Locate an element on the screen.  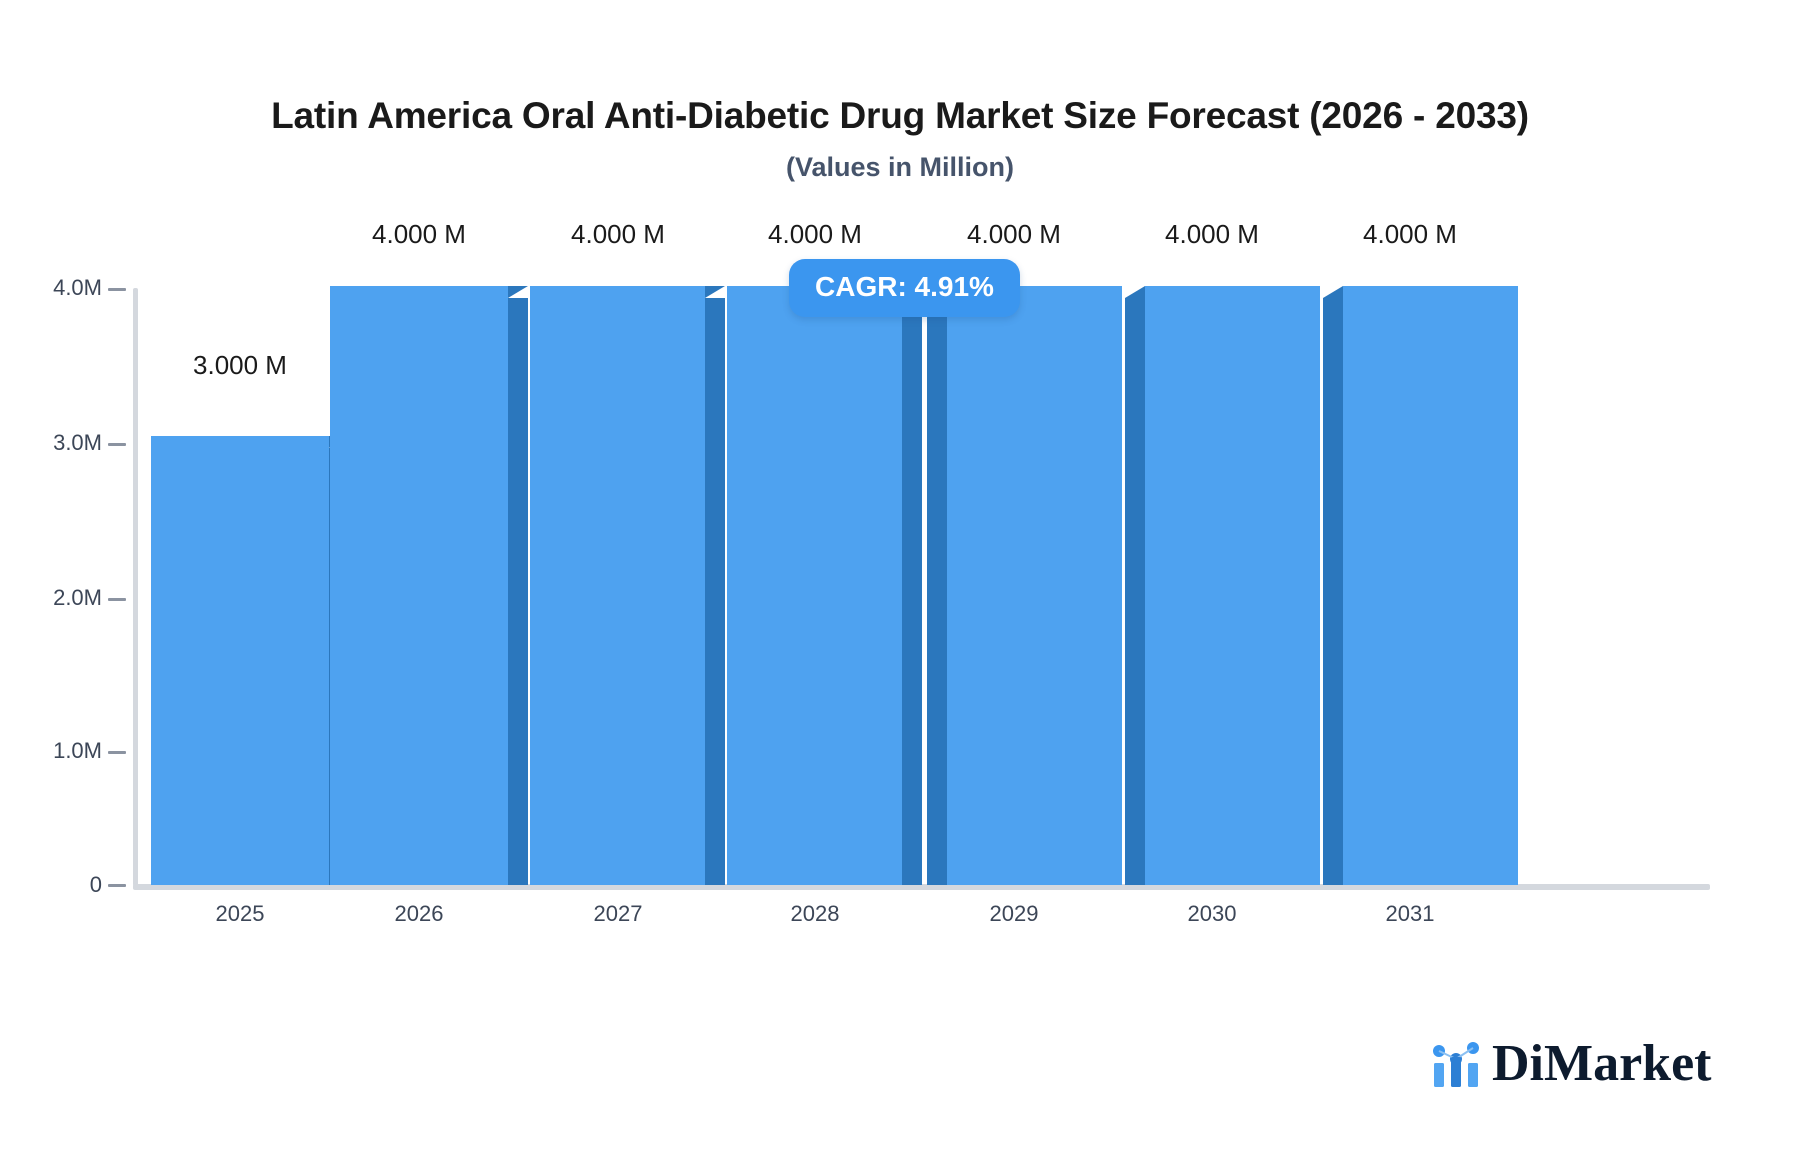
y-tick-label-2: 2.0M is located at coordinates (77, 597).